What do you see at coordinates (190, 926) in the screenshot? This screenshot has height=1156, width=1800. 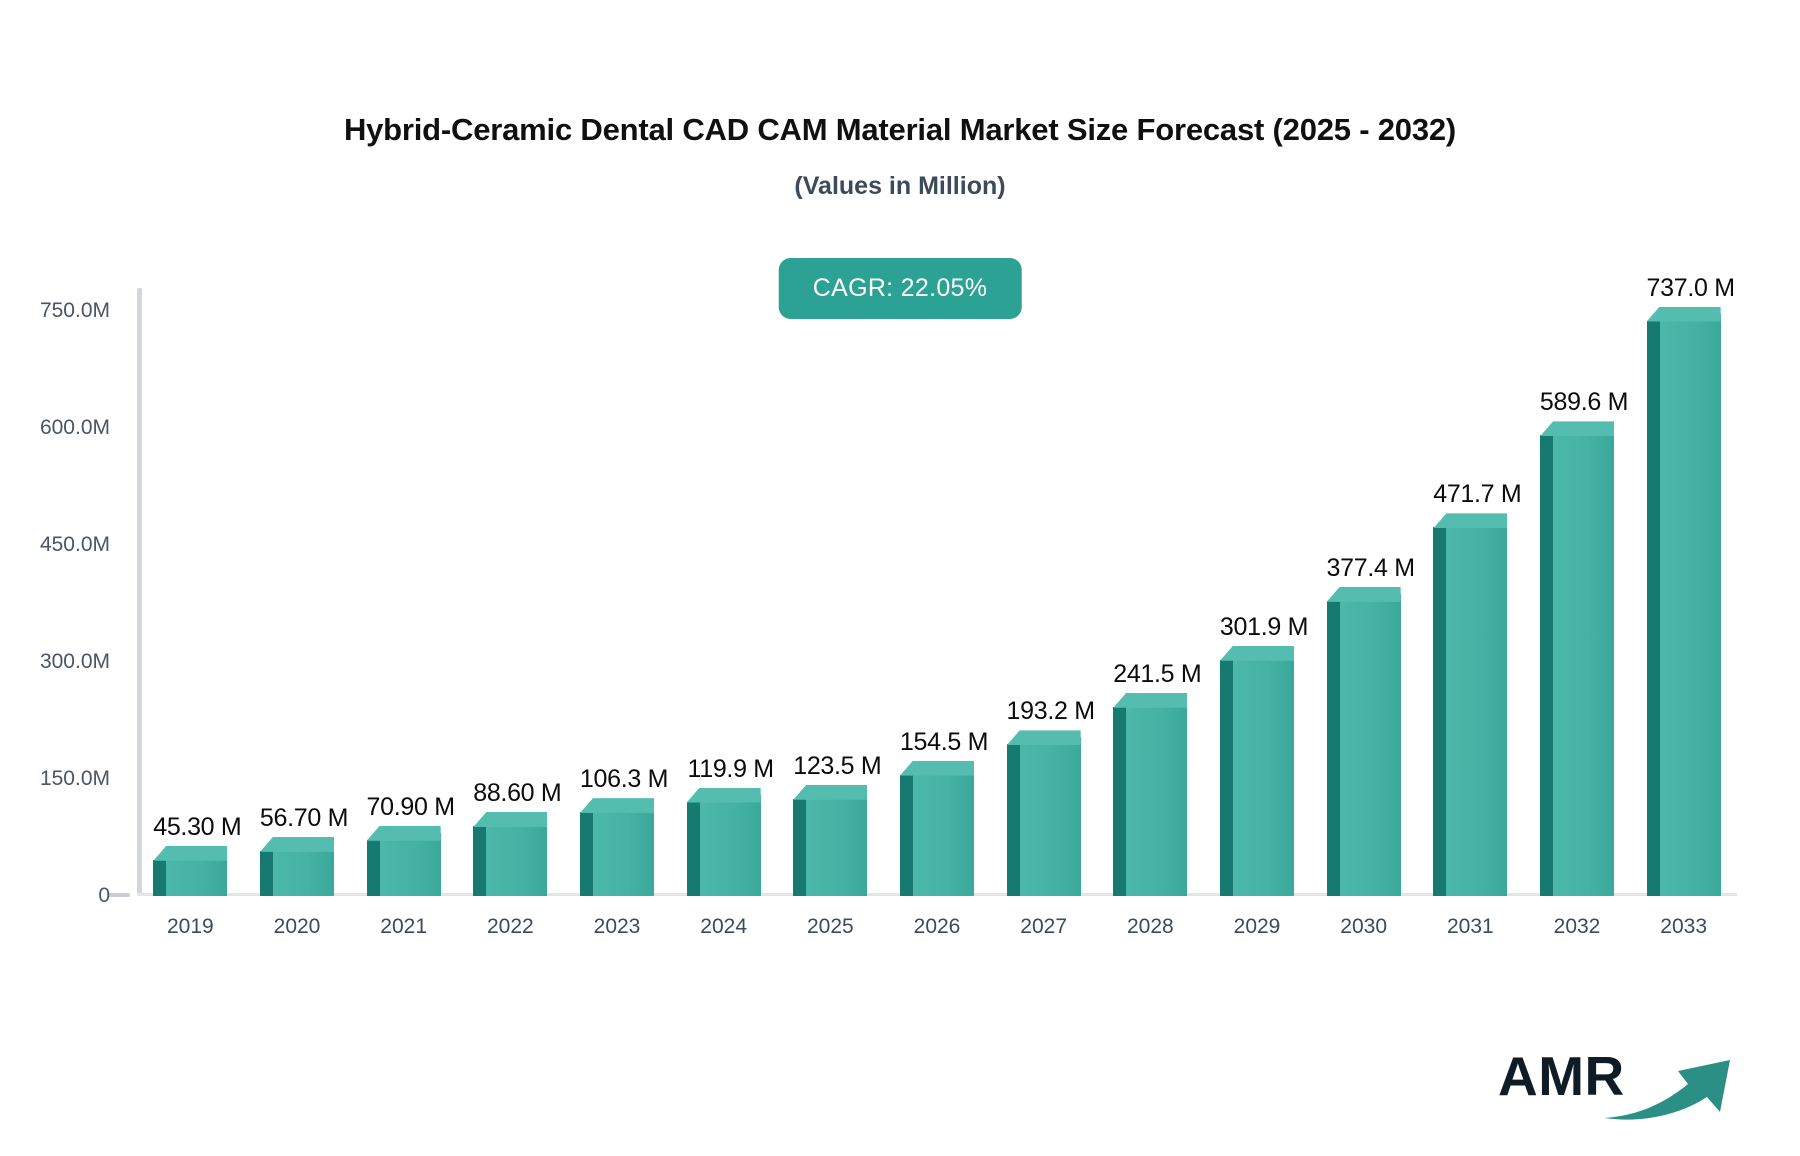 I see `x-axis-tick-label: 2019` at bounding box center [190, 926].